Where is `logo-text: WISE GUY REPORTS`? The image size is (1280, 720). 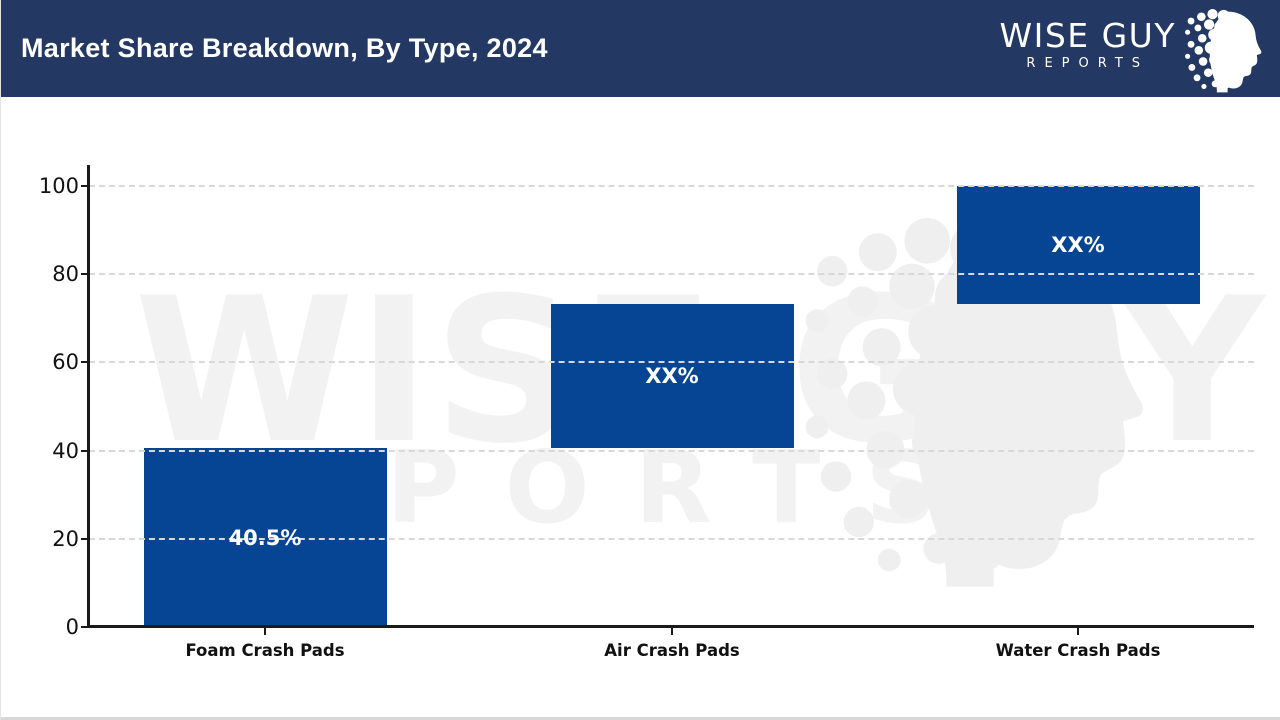
logo-text: WISE GUY REPORTS is located at coordinates (1087, 44).